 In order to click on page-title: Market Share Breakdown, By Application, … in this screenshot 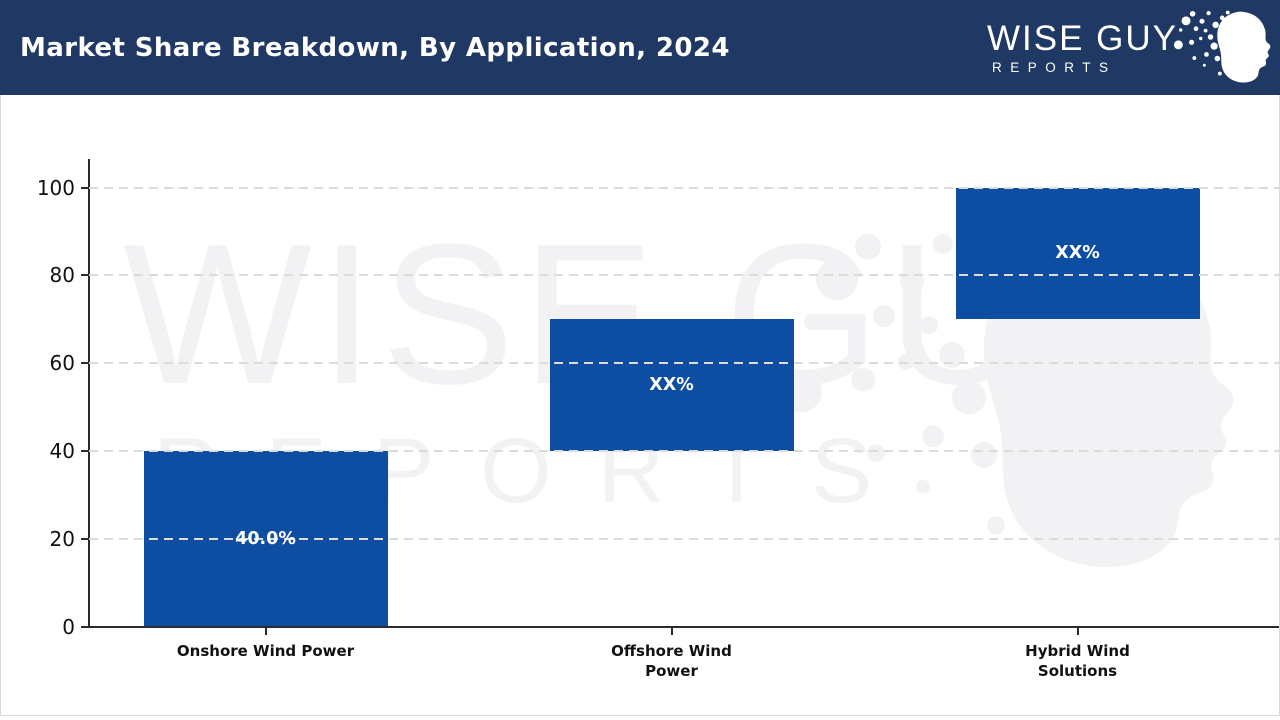, I will do `click(375, 48)`.